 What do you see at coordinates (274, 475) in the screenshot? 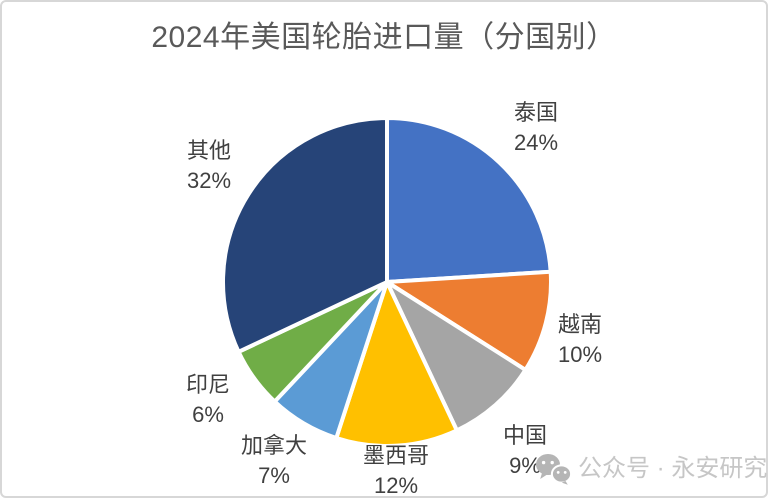
I see `slice-label-value: 7%` at bounding box center [274, 475].